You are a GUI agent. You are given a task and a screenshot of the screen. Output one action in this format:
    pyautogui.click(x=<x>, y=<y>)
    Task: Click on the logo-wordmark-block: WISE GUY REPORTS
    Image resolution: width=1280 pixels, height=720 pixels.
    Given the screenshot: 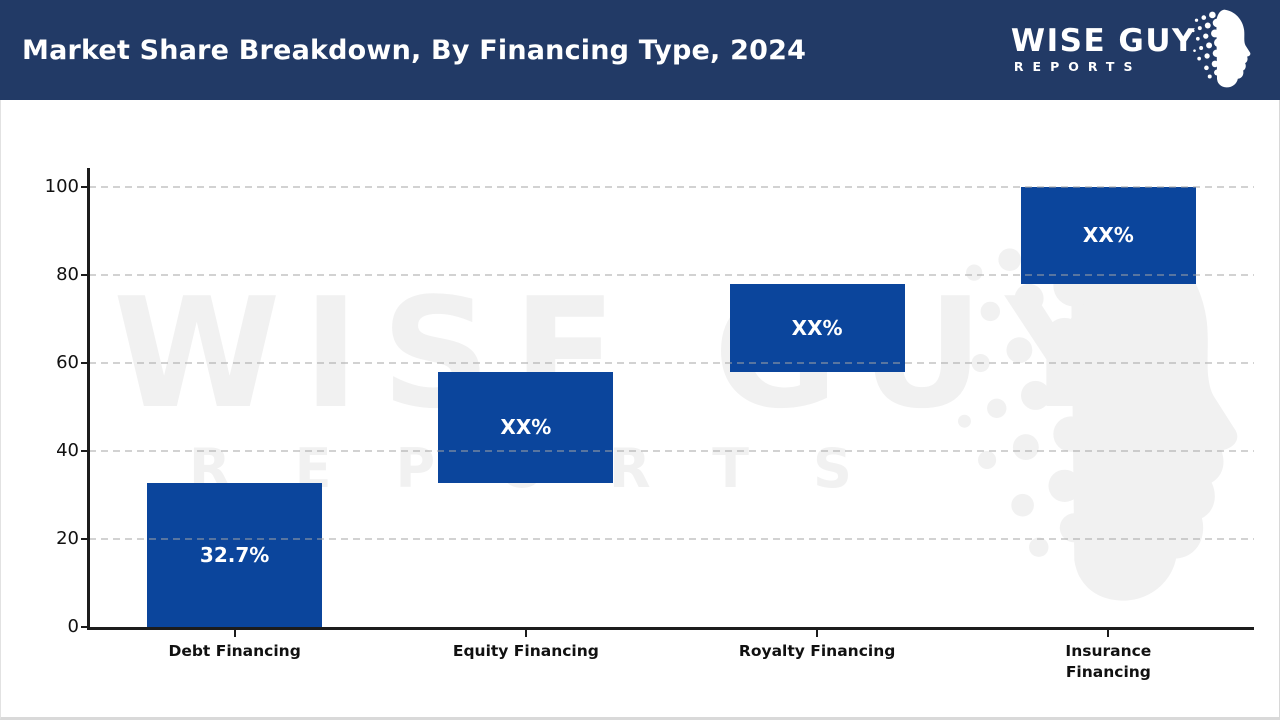 What is the action you would take?
    pyautogui.click(x=1103, y=50)
    